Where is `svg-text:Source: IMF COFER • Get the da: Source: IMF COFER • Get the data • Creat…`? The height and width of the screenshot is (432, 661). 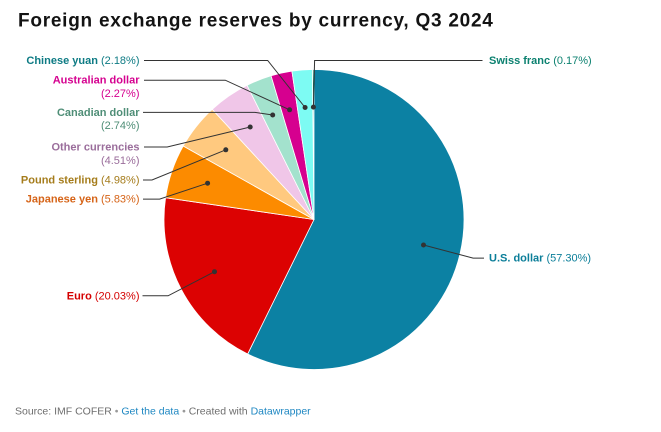
svg-text:Source: IMF COFER • Get the da: Source: IMF COFER • Get the data • Creat… is located at coordinates (163, 412).